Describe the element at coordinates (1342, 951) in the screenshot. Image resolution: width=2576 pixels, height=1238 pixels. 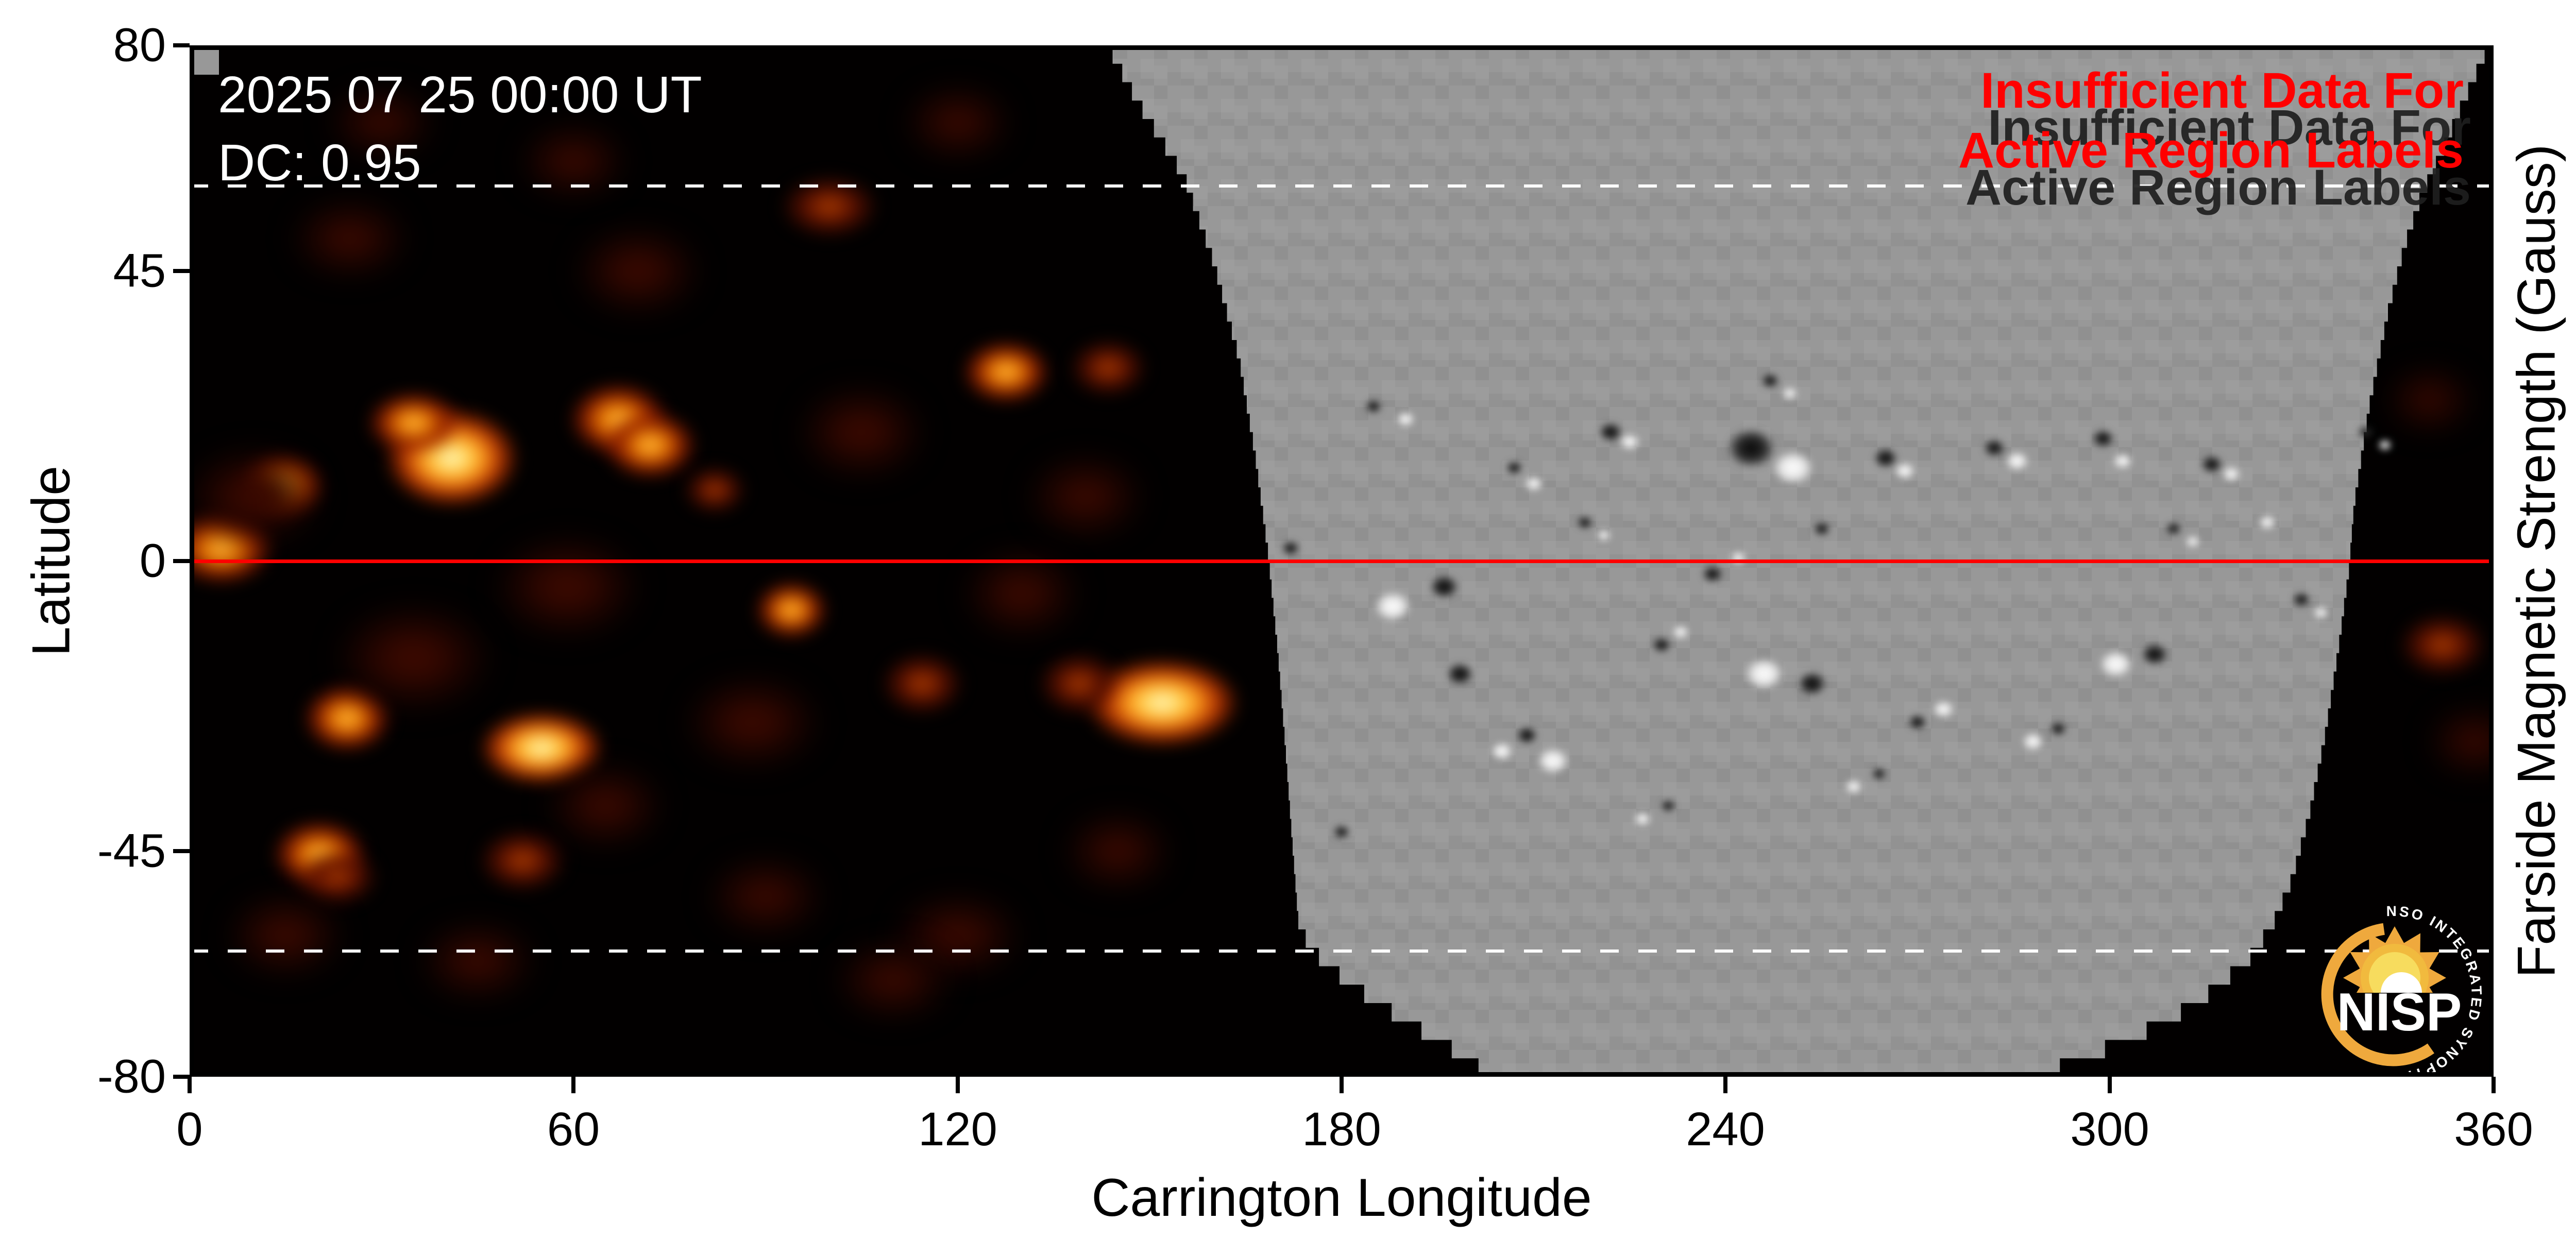
I see `lower-latitude-limit-dashed-line` at that location.